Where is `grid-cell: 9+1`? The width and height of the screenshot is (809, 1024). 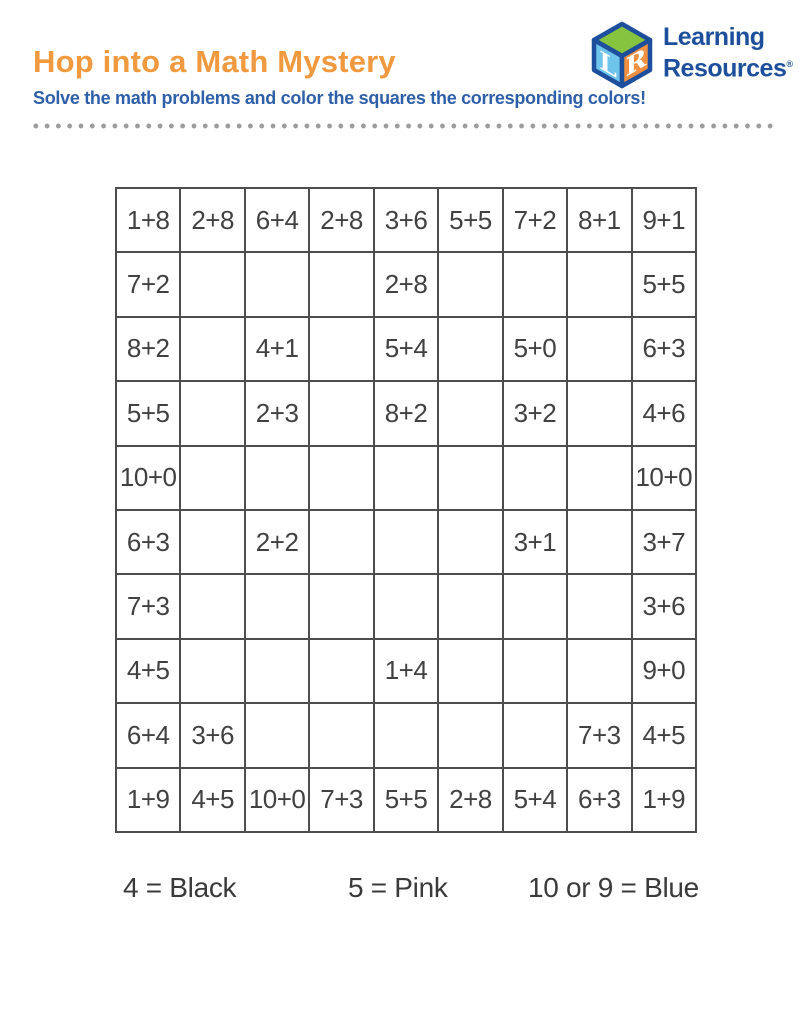
grid-cell: 9+1 is located at coordinates (663, 220).